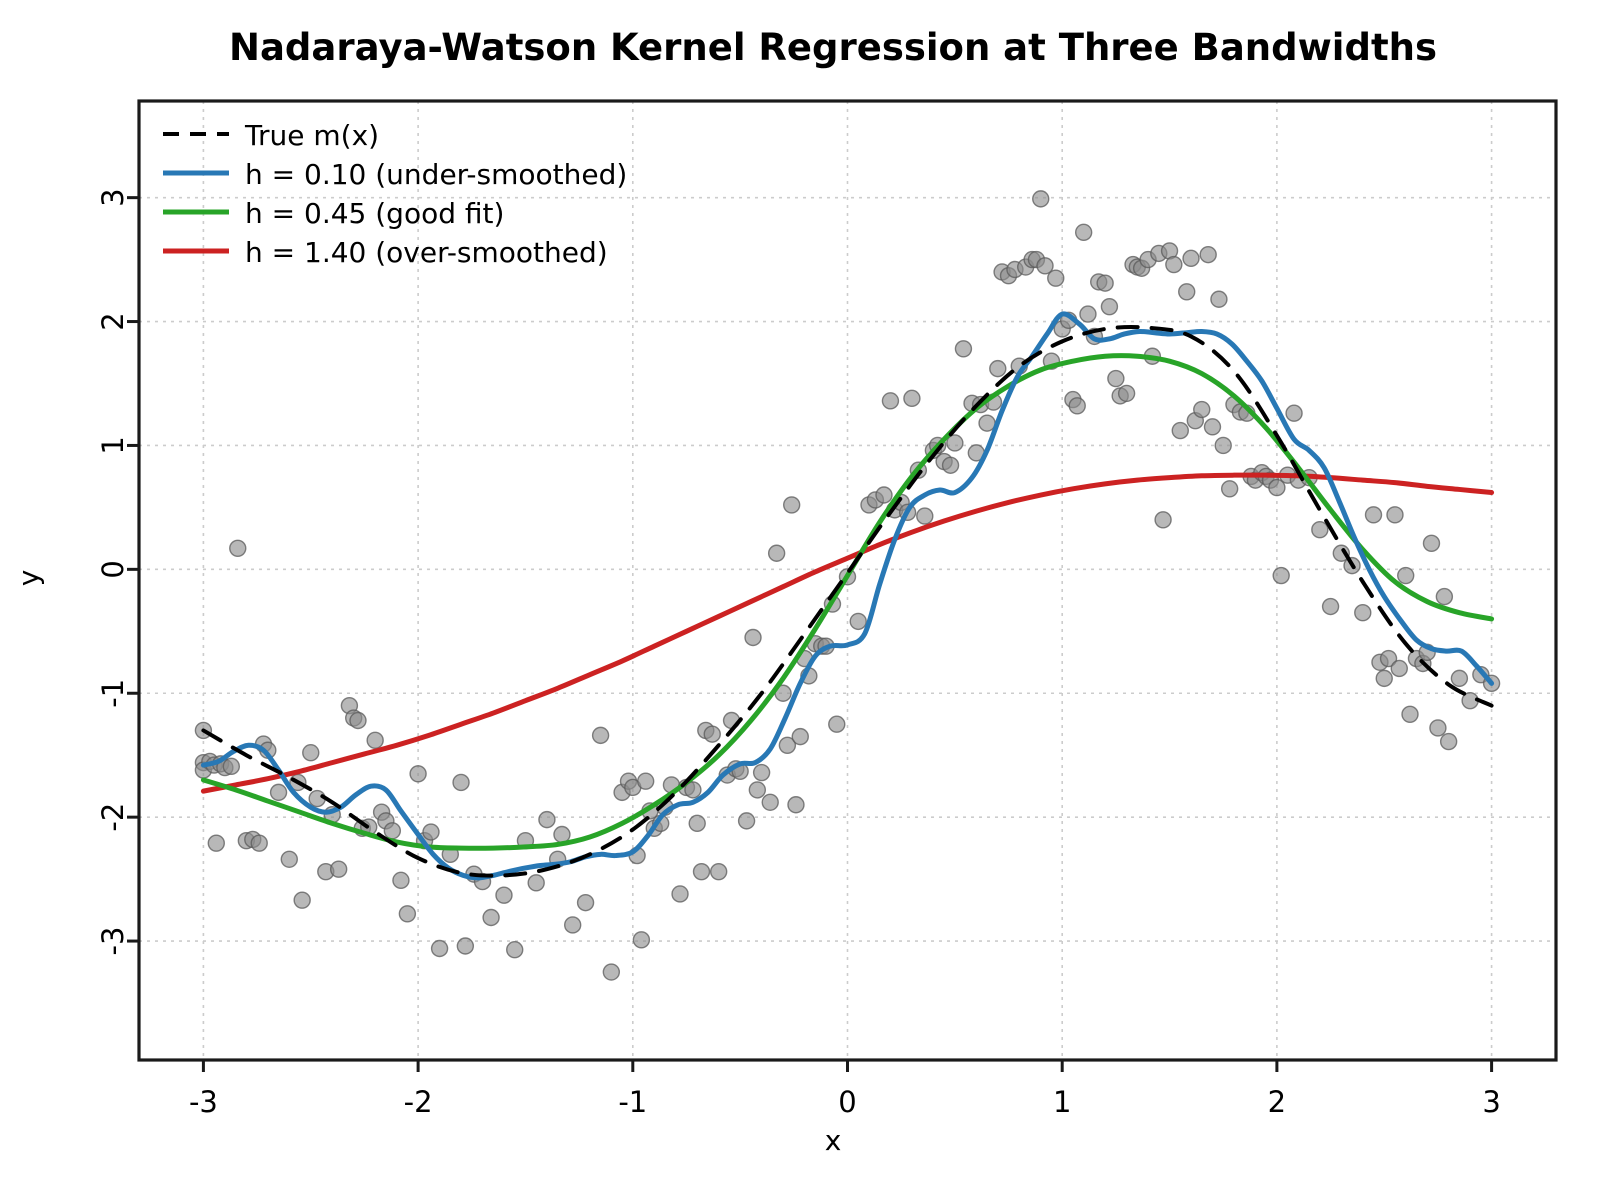  Describe the element at coordinates (385, 252) in the screenshot. I see `legend-entry-3: h = 1.40 (over-smoothed)` at that location.